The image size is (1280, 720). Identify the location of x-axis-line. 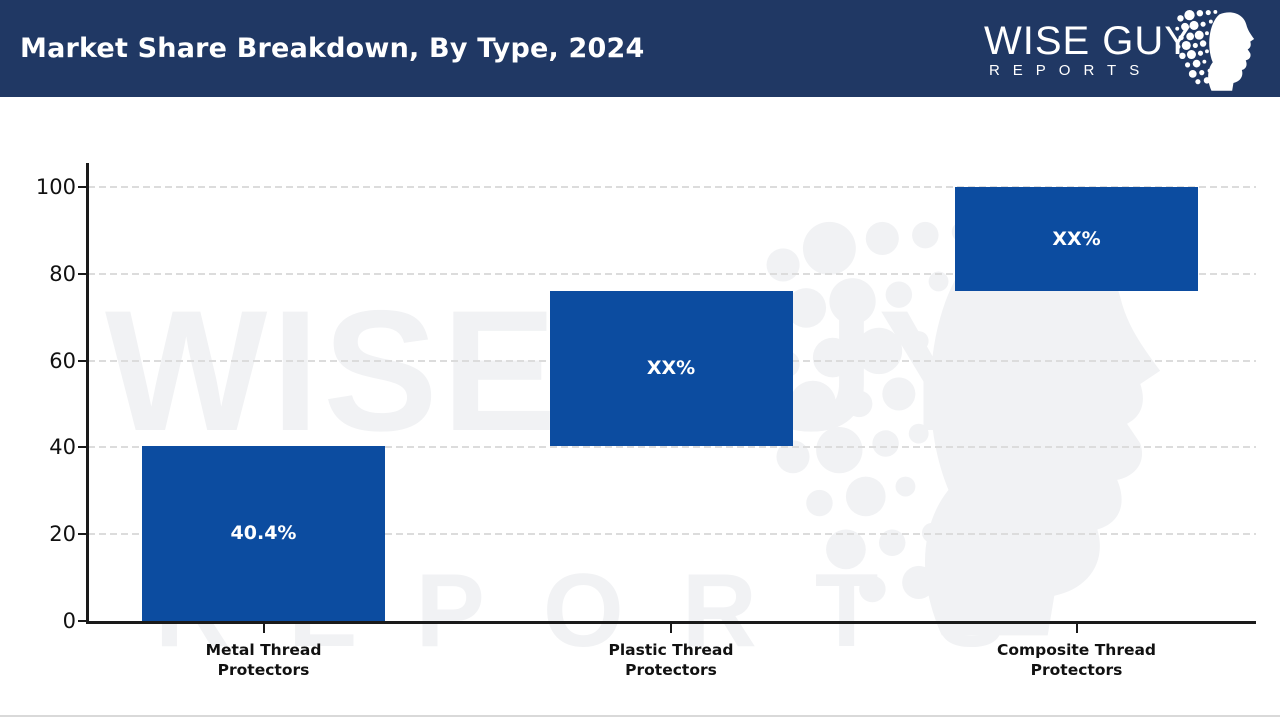
(671, 622).